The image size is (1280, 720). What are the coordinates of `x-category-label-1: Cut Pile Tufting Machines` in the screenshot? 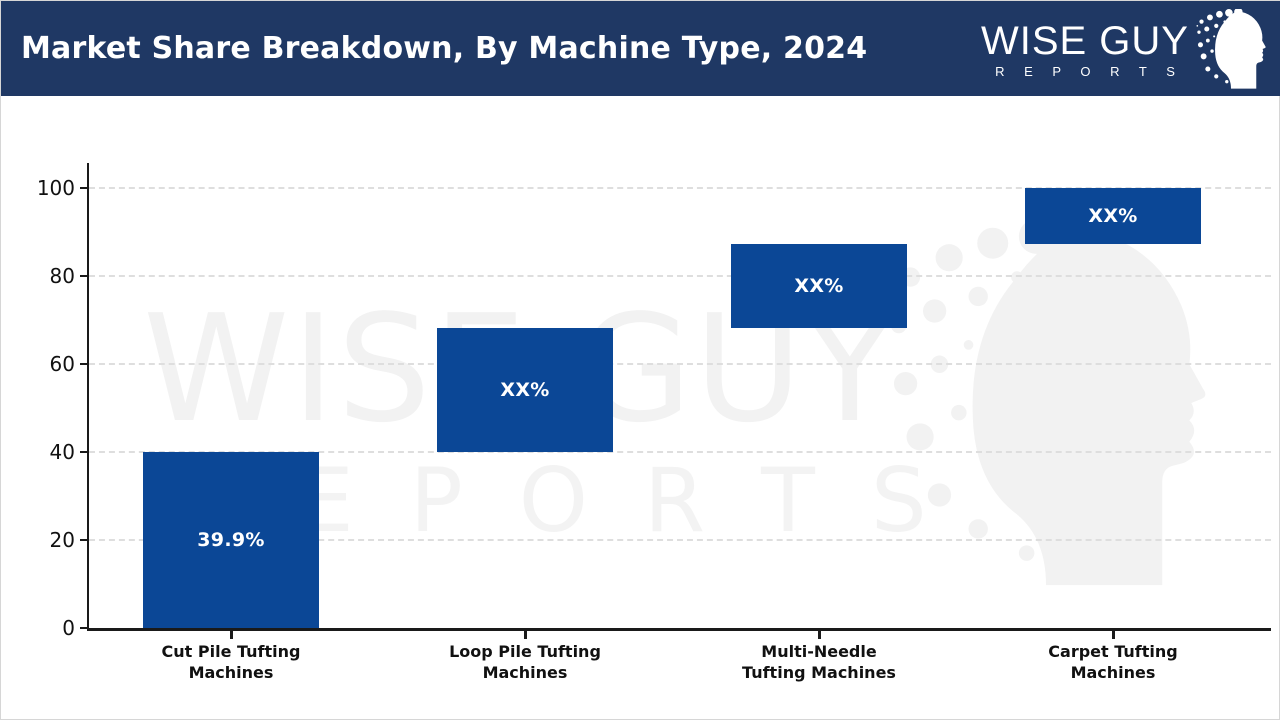 It's located at (231, 662).